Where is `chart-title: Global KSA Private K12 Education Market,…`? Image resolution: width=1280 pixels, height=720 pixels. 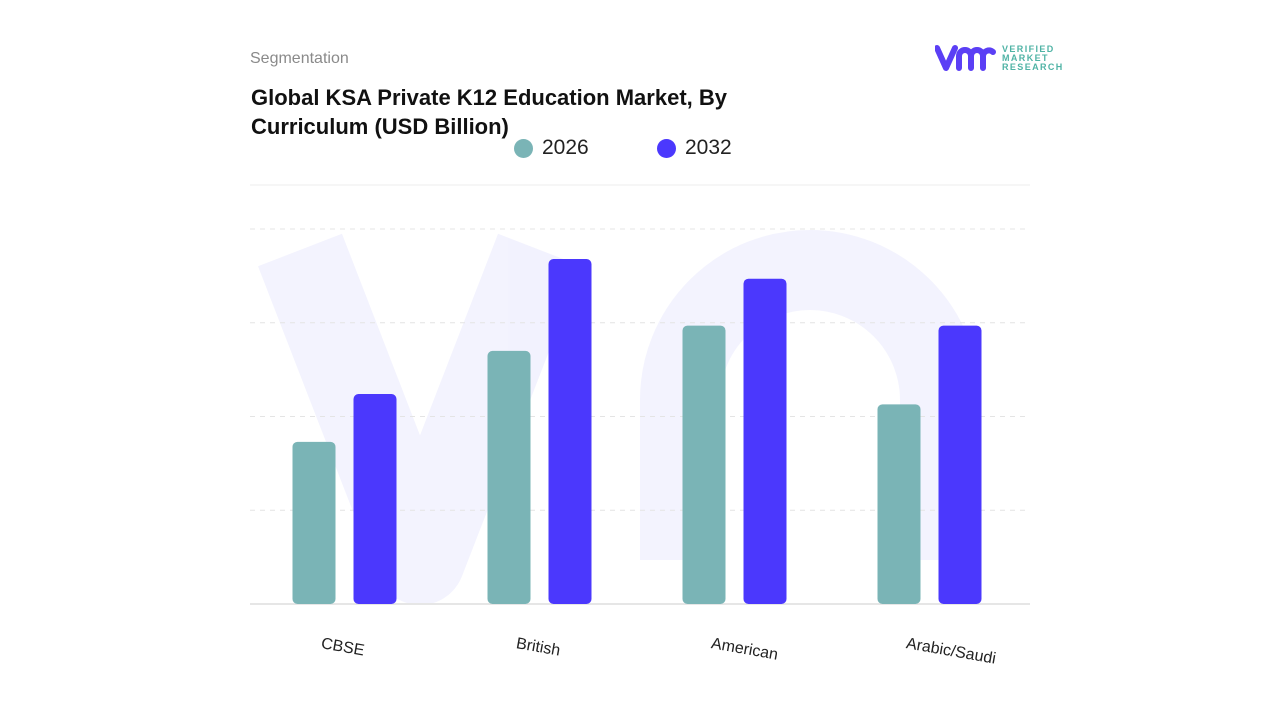
chart-title: Global KSA Private K12 Education Market,… is located at coordinates (489, 112).